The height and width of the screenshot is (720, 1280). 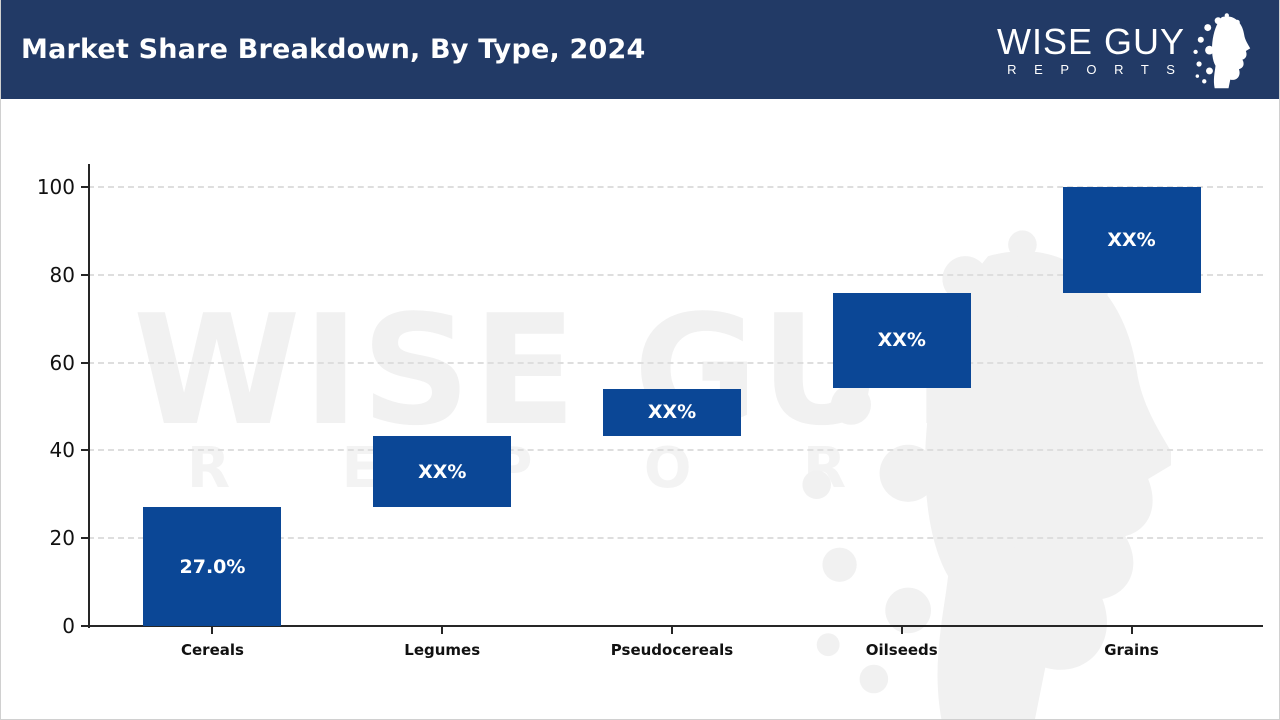 I want to click on brand-name: WISE GUY, so click(x=1090, y=41).